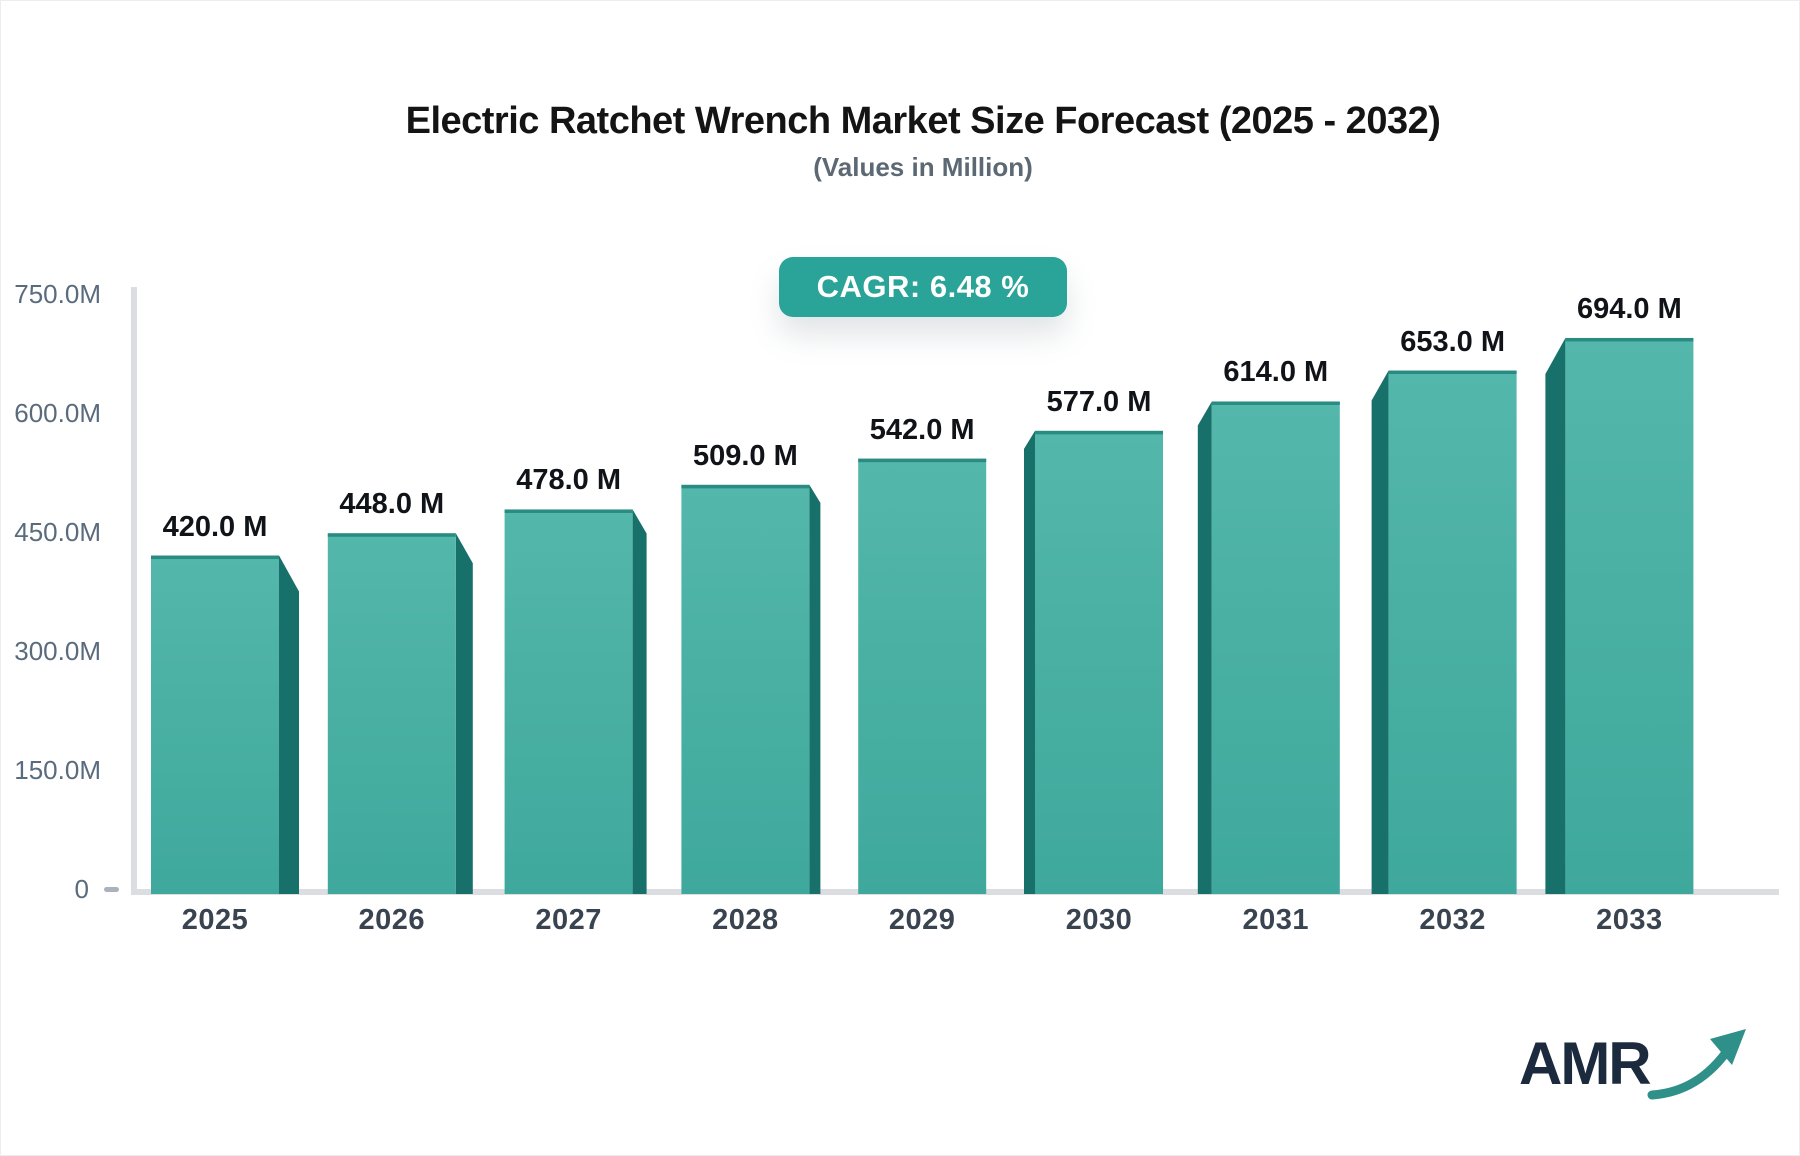  Describe the element at coordinates (815, 689) in the screenshot. I see `bar-side-2028` at that location.